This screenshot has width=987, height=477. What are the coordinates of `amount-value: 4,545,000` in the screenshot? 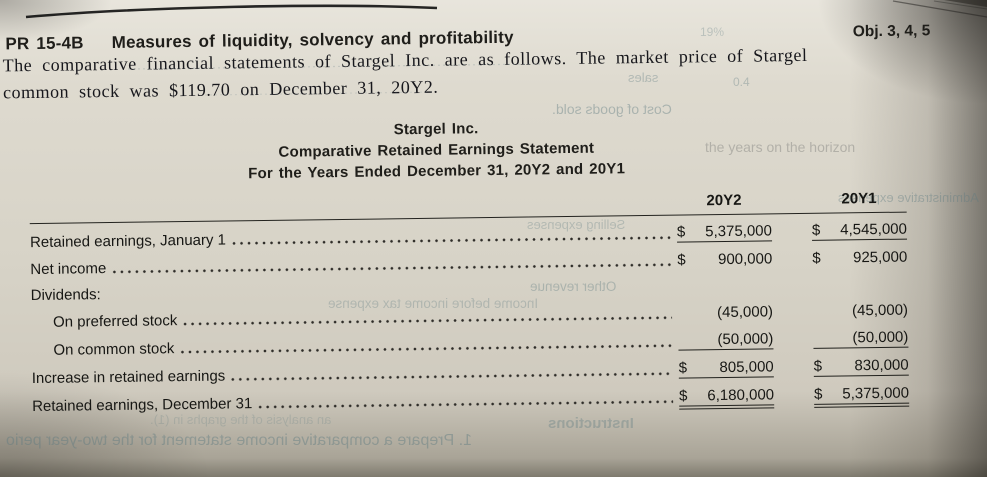 It's located at (874, 229).